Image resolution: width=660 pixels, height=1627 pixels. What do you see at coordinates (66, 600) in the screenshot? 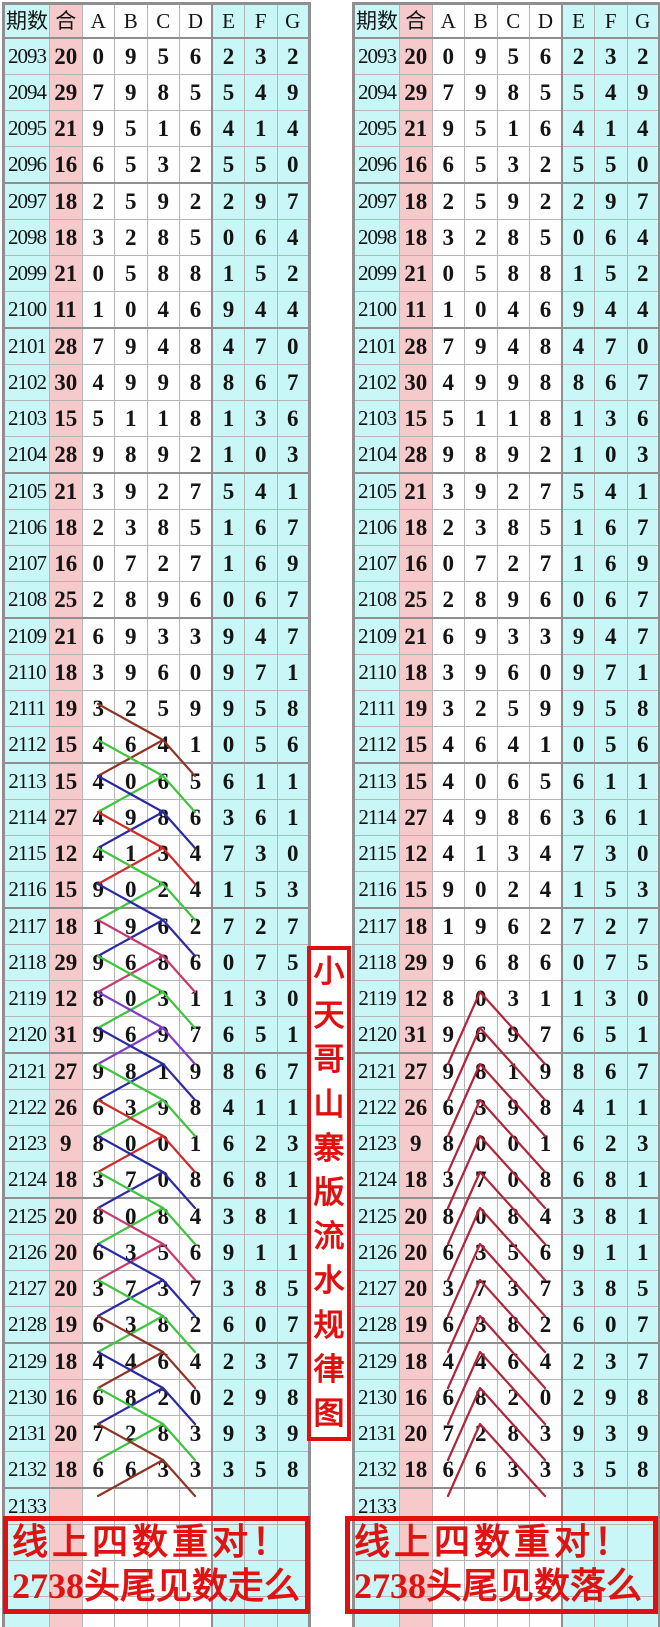
I see `sum-cell: 25` at bounding box center [66, 600].